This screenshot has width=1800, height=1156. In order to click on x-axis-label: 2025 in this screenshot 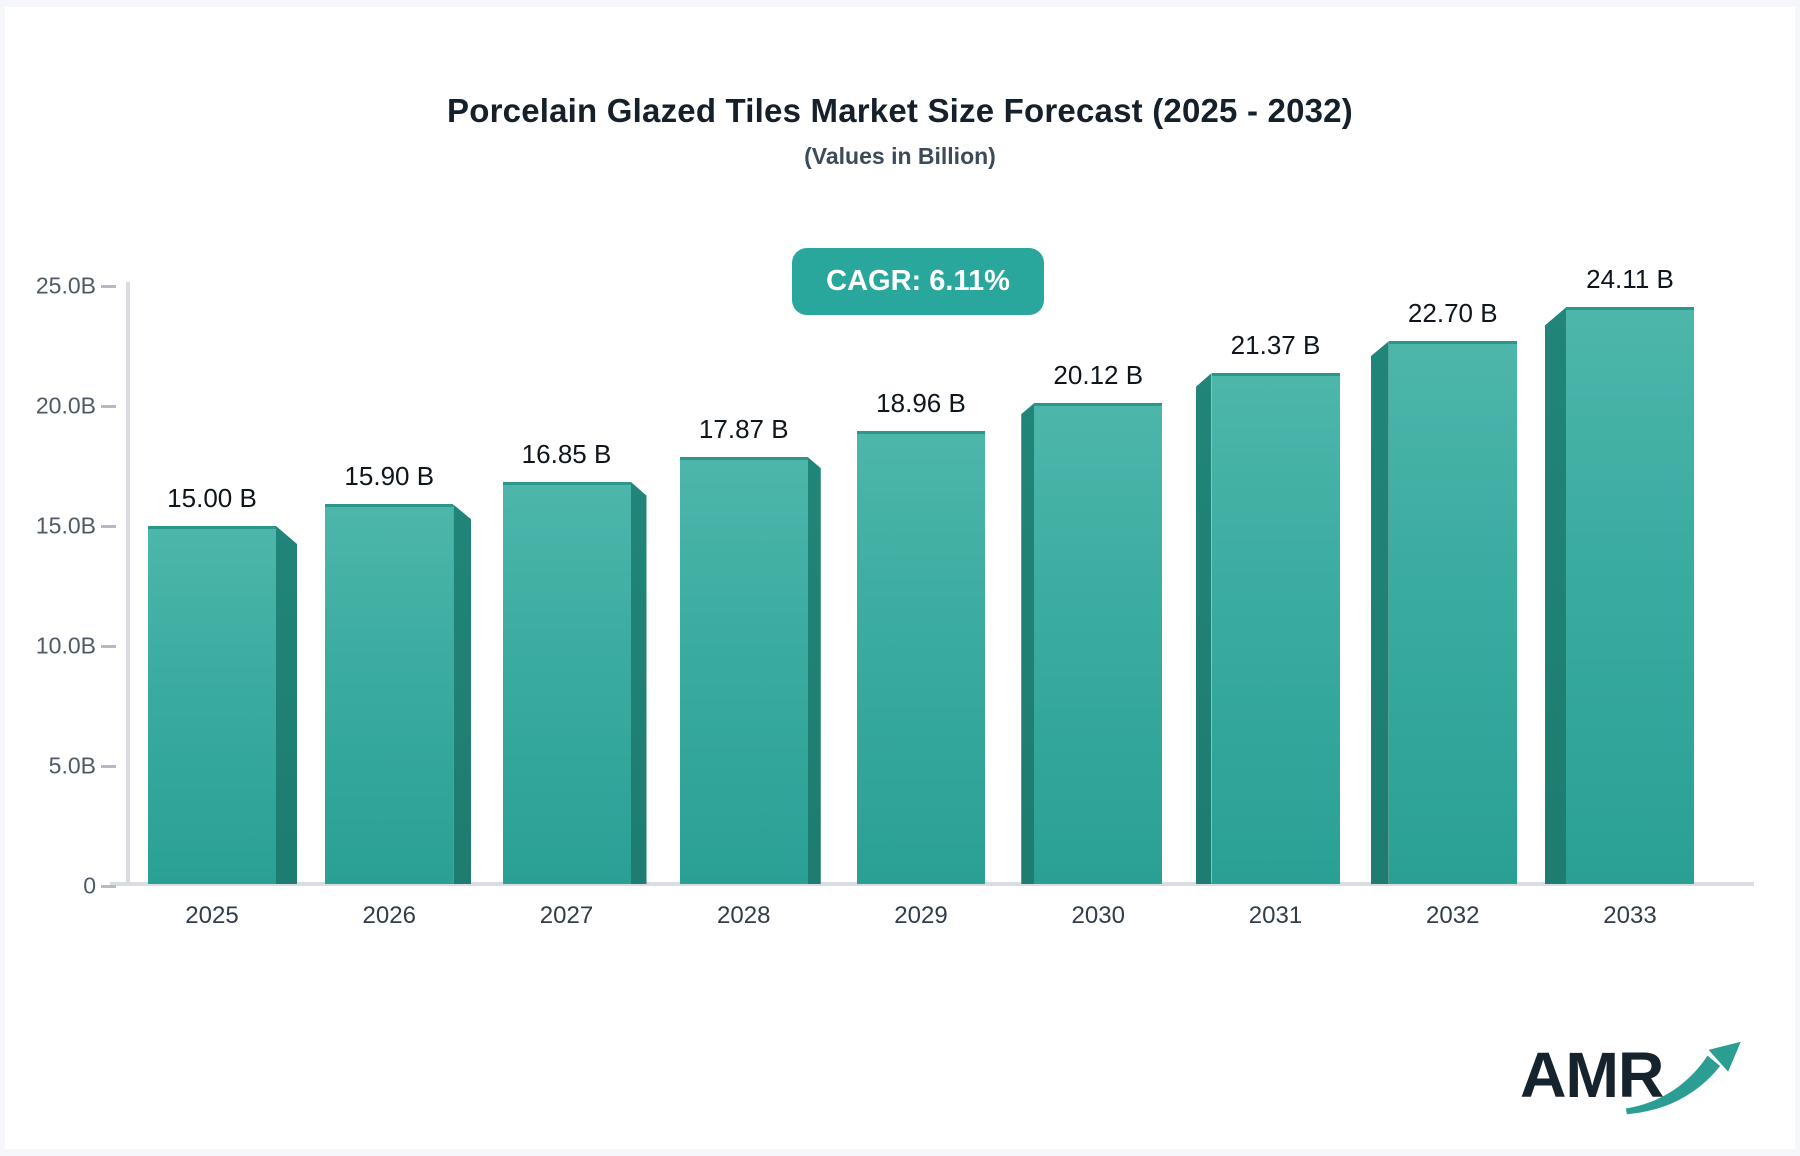, I will do `click(212, 915)`.